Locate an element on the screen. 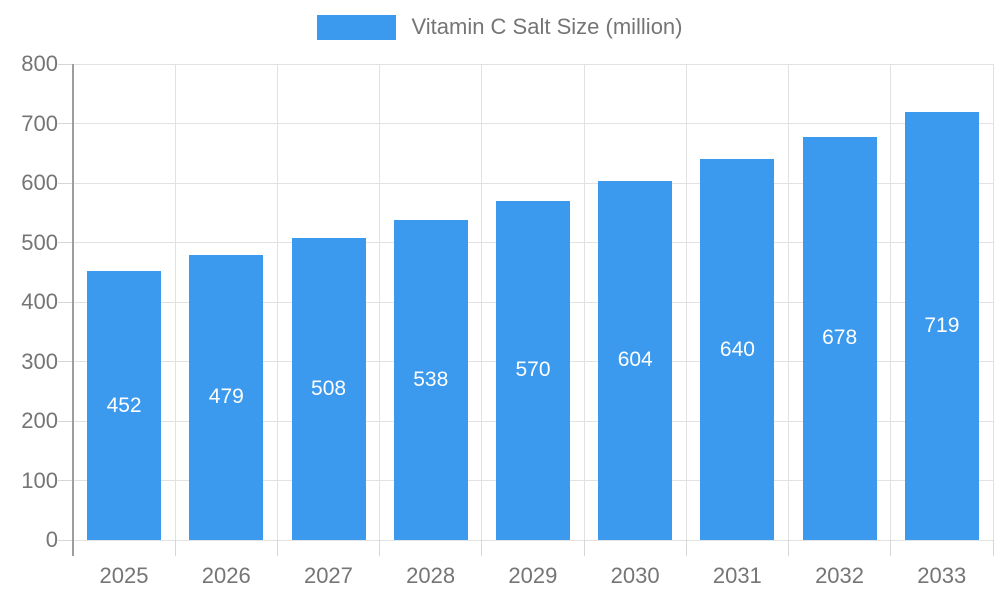  bar-2029 is located at coordinates (533, 370).